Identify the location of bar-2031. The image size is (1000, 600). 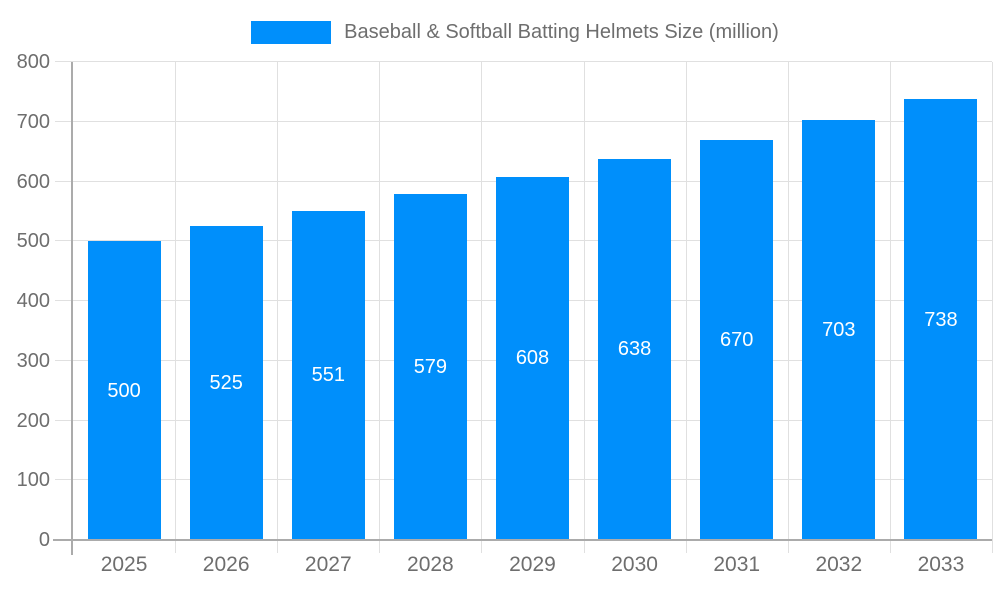
(737, 339).